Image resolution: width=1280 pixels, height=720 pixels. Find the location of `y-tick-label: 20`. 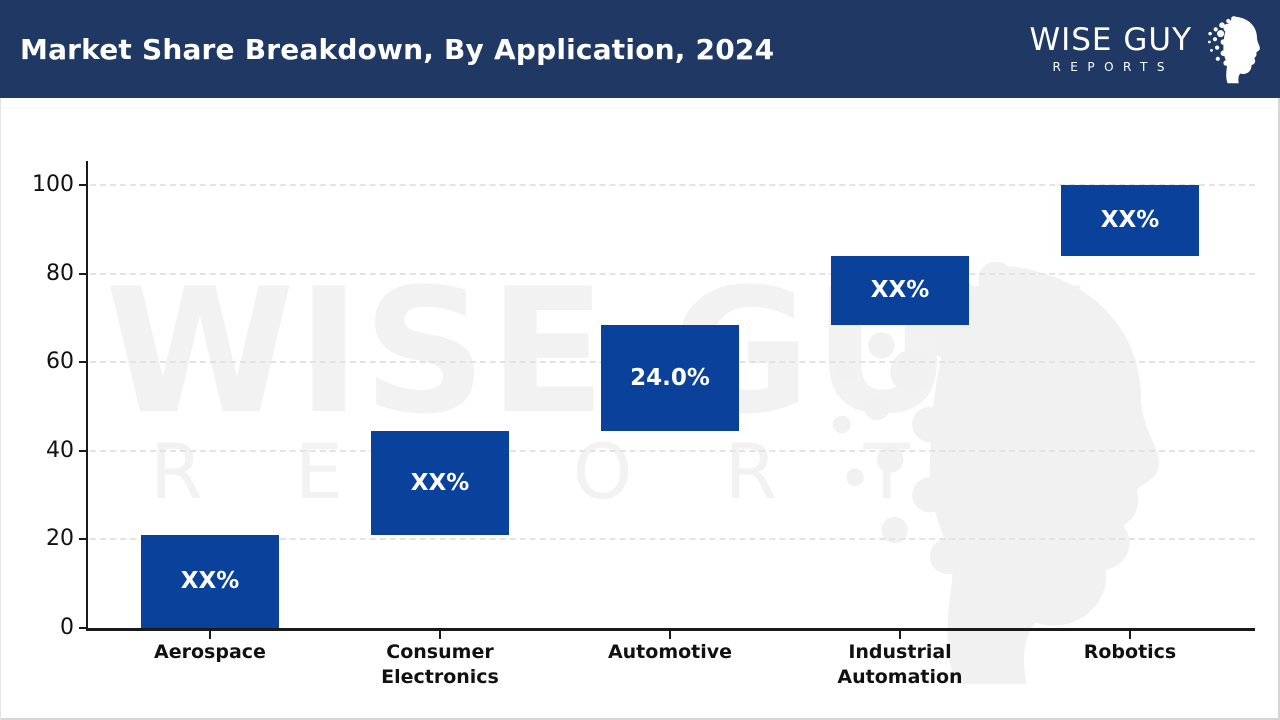

y-tick-label: 20 is located at coordinates (60, 539).